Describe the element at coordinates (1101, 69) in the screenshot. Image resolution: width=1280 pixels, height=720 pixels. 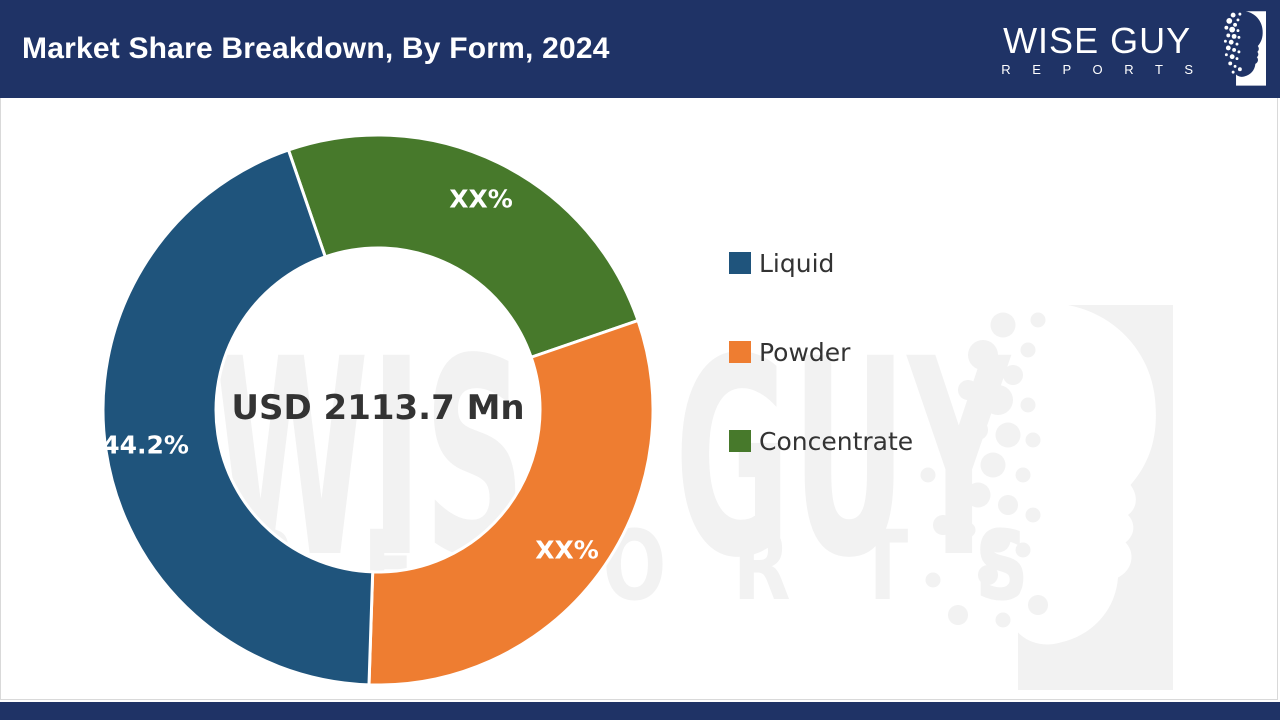
I see `logo-tagline: R E P O R T S` at that location.